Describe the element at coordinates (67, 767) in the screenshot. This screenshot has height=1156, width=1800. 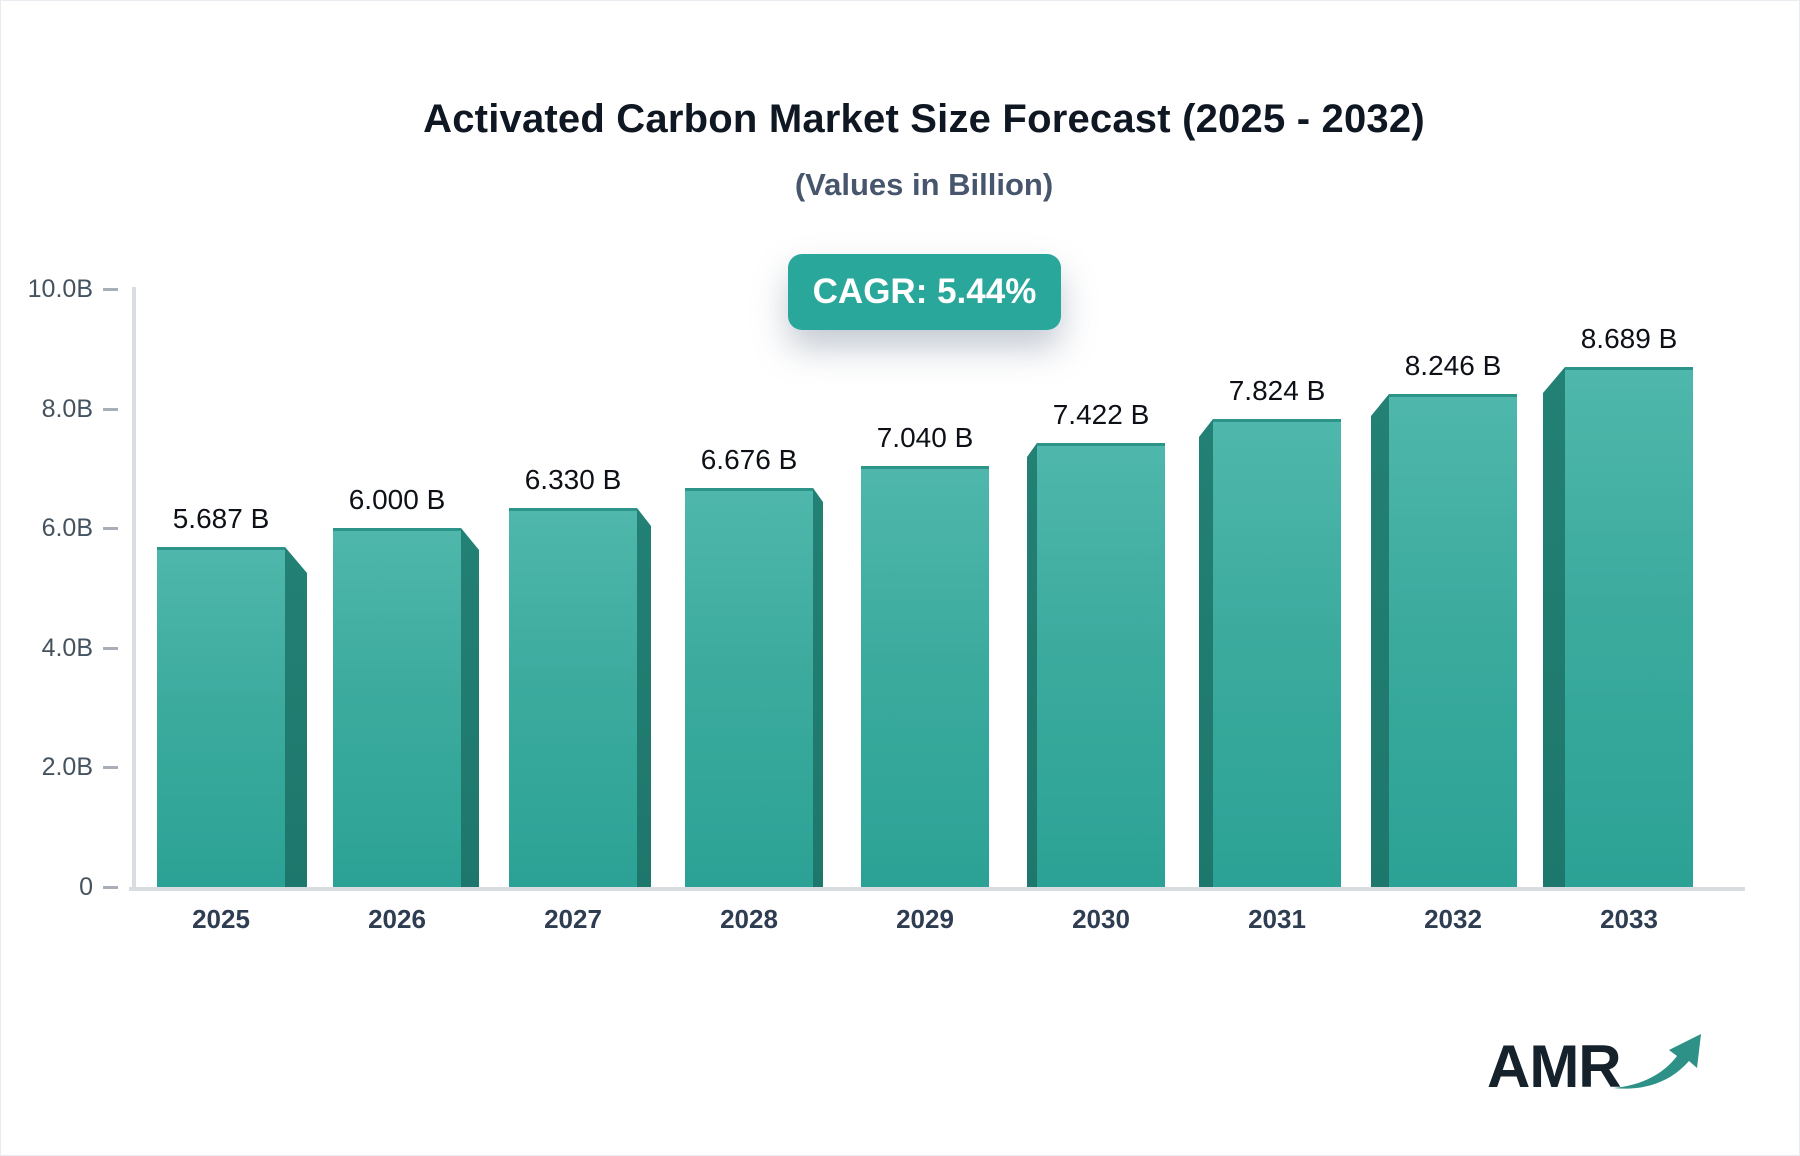
I see `y-tick-label: 2.0B` at that location.